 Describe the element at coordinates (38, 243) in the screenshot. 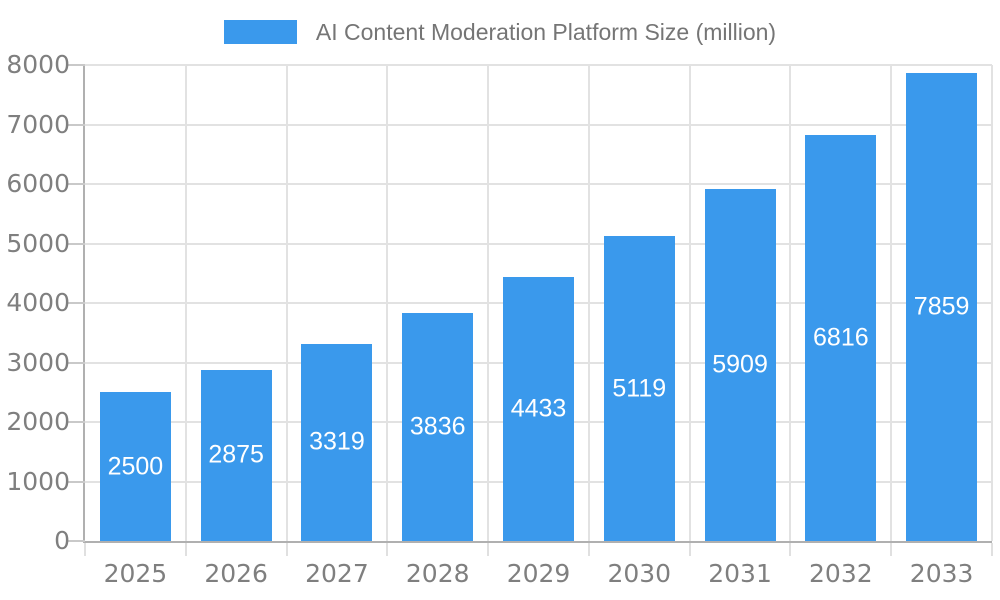

I see `y-tick-label: 5000` at that location.